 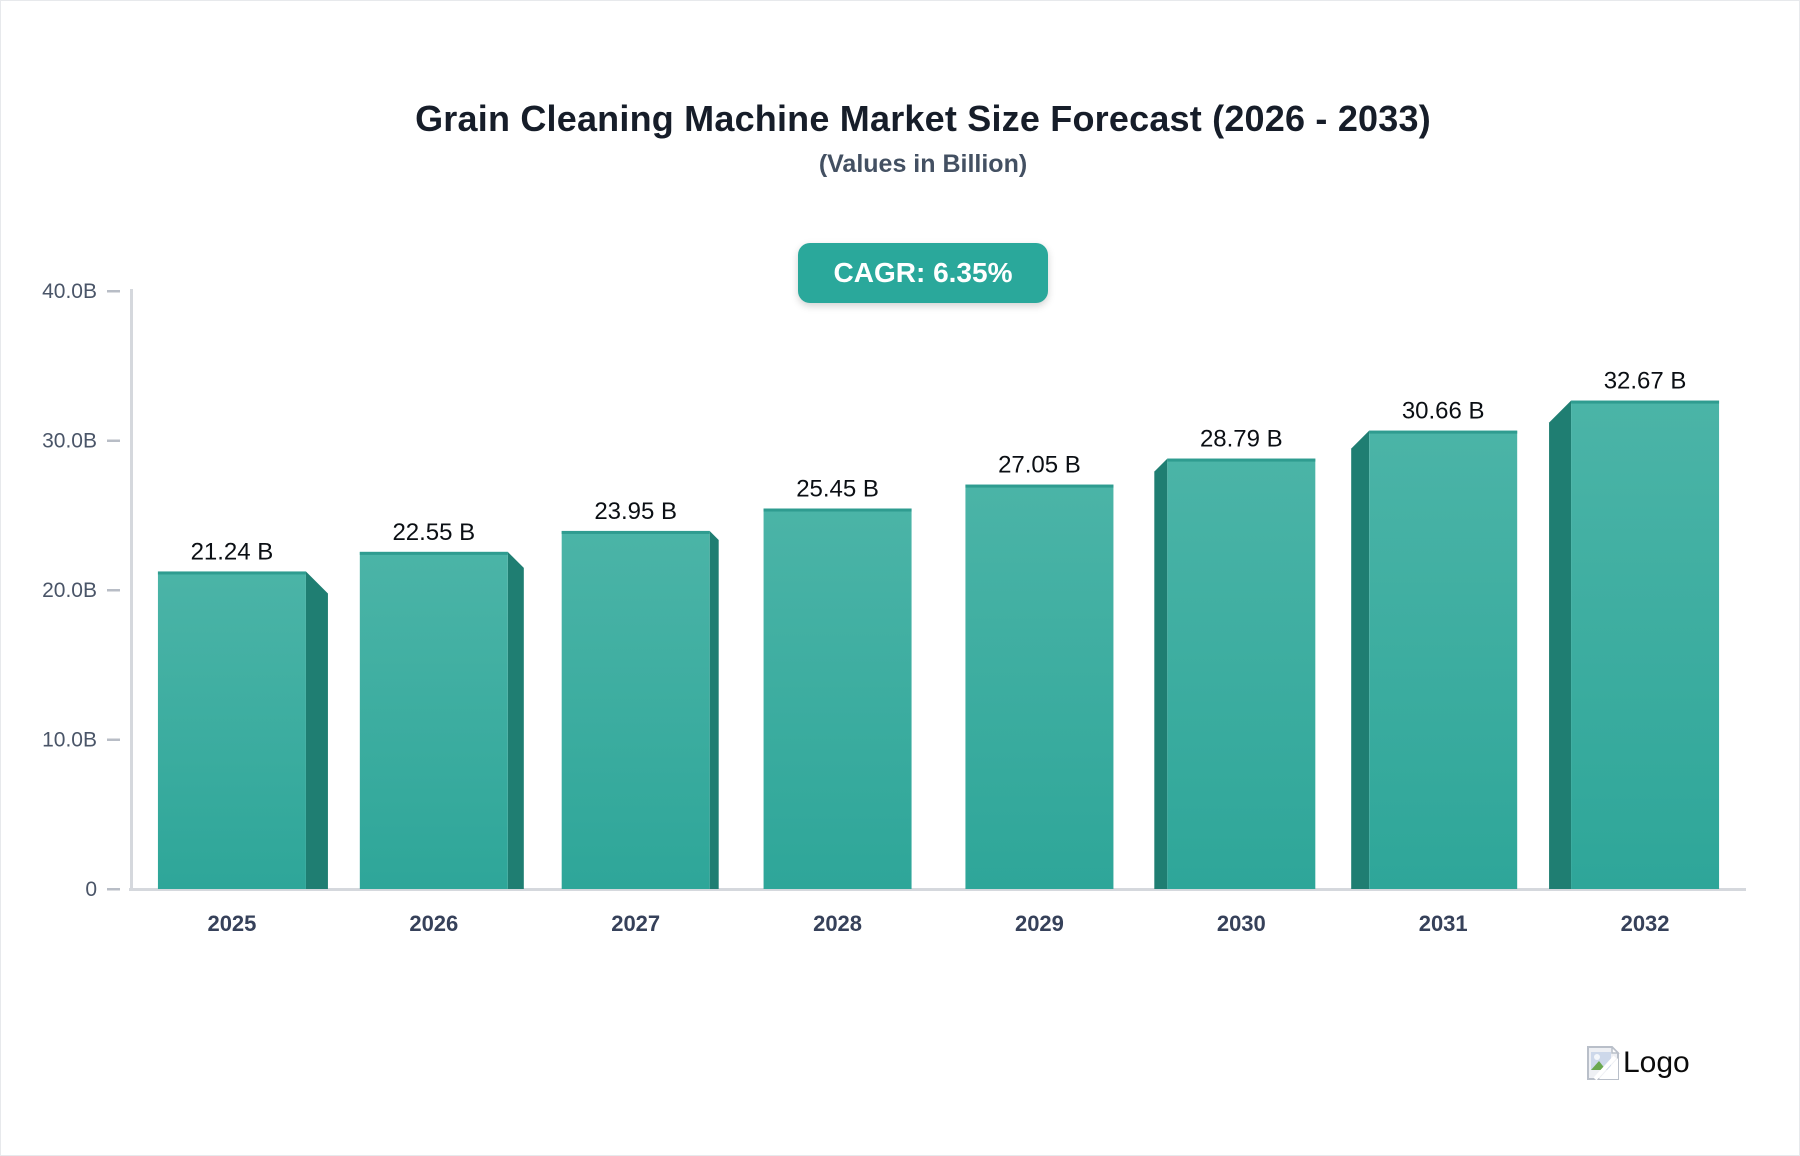 I want to click on bar-2025, so click(x=231, y=730).